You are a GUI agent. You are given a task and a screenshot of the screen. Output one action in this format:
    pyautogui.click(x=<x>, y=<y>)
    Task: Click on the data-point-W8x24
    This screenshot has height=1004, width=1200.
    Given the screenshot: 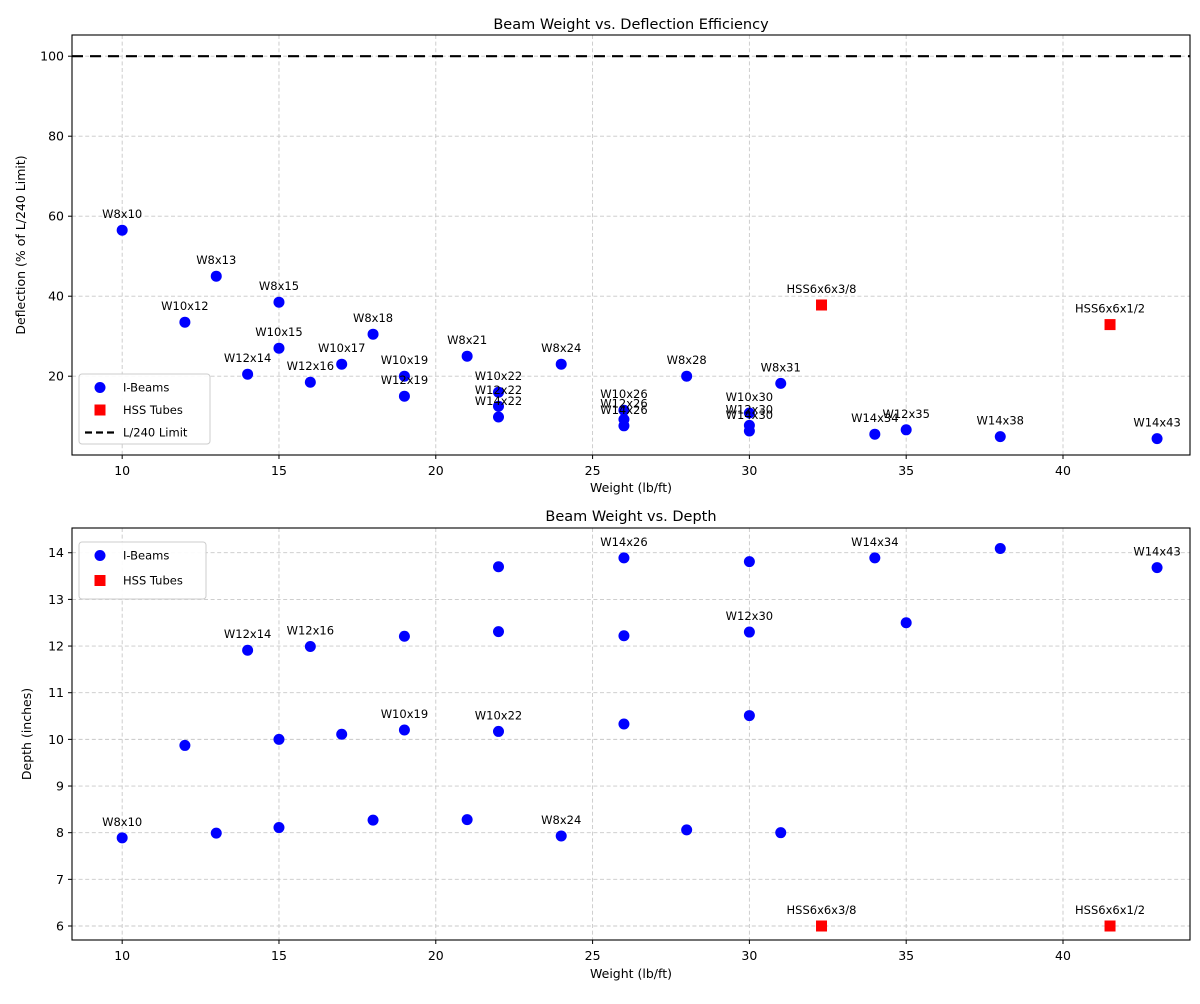 What is the action you would take?
    pyautogui.click(x=561, y=364)
    